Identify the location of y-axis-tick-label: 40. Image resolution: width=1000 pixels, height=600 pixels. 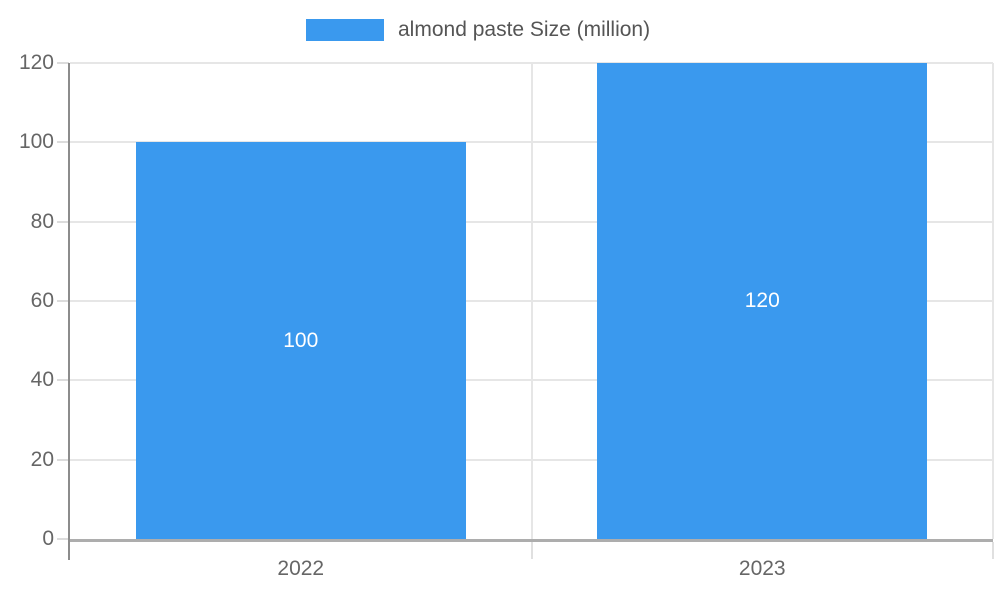
(42, 380).